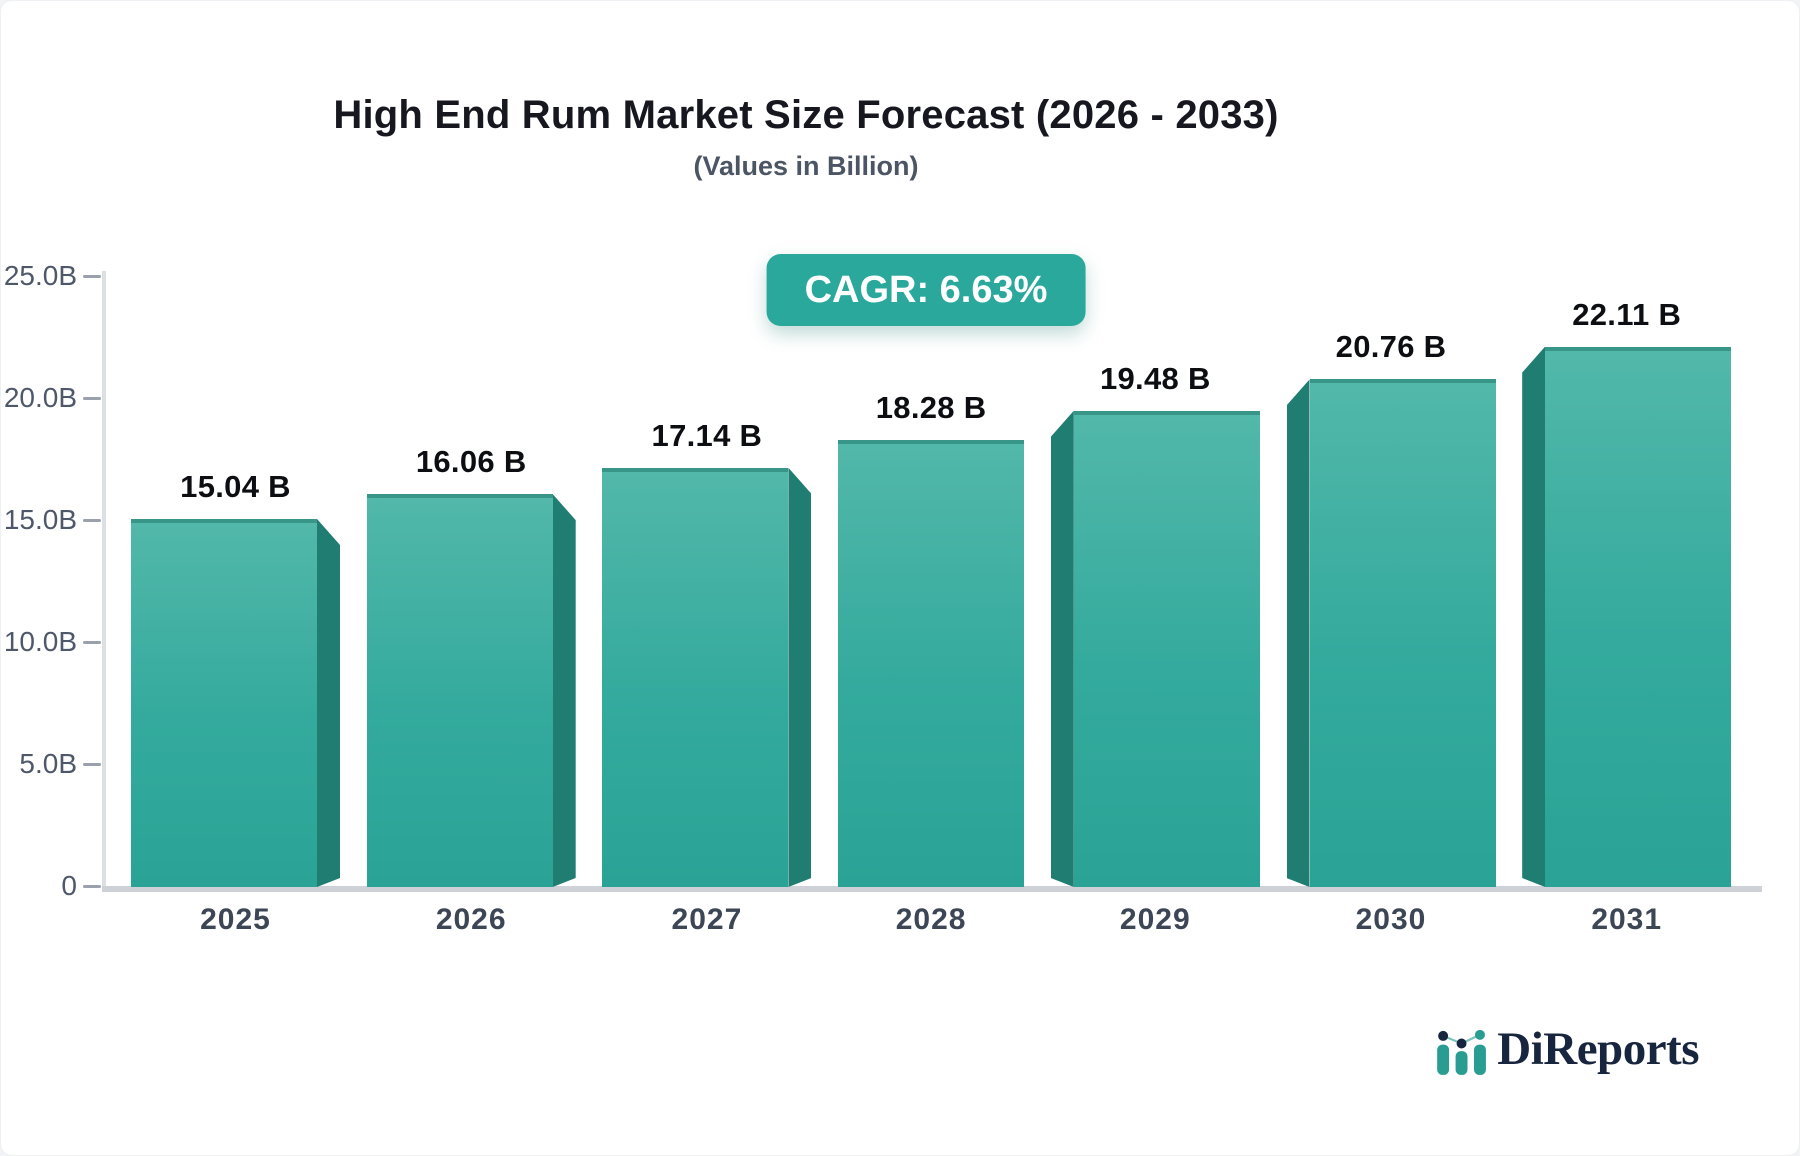 This screenshot has width=1800, height=1156. What do you see at coordinates (1627, 919) in the screenshot?
I see `x-tick-label: 2031` at bounding box center [1627, 919].